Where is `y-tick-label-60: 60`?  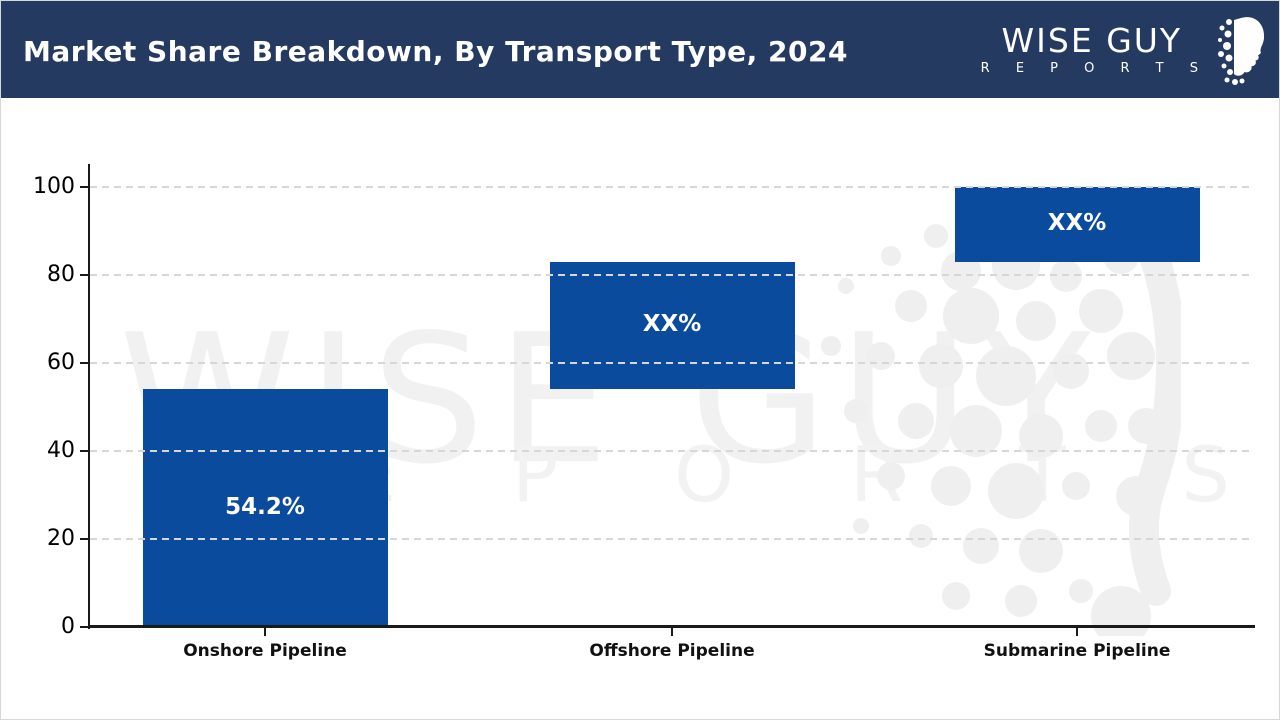
y-tick-label-60: 60 is located at coordinates (61, 362).